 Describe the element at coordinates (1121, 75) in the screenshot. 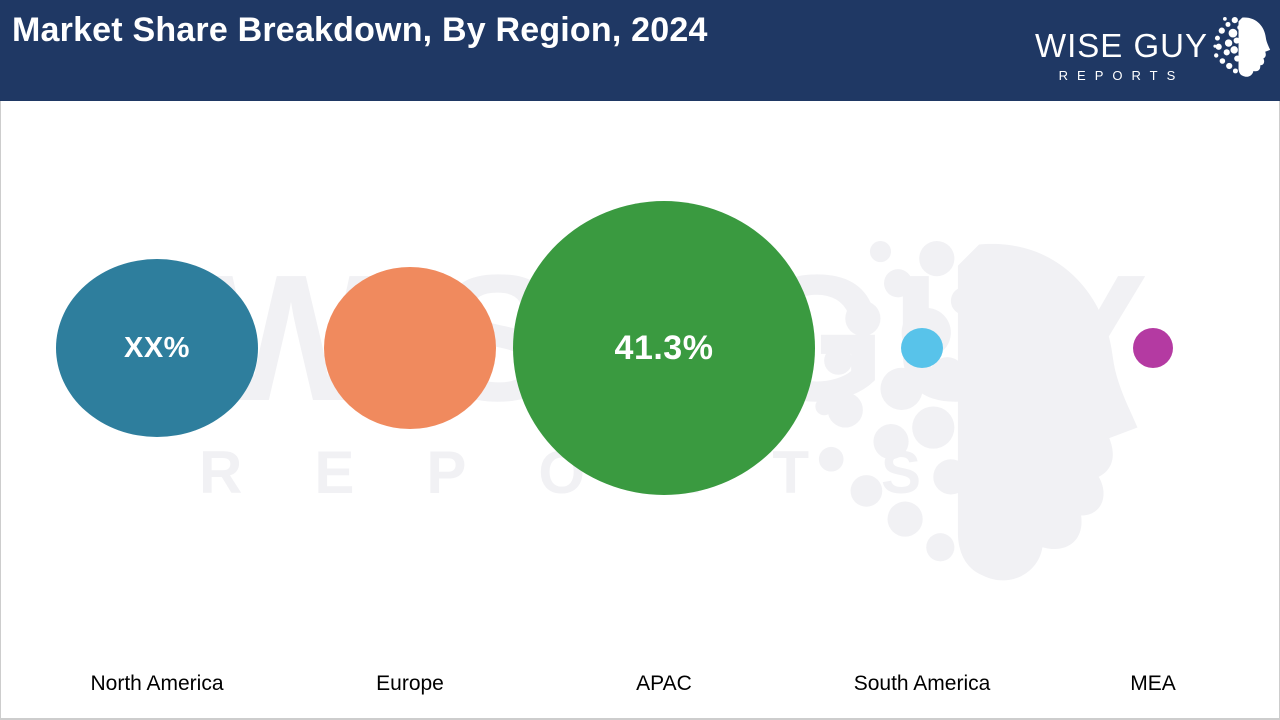

I see `logo-subtitle: REPORTS` at that location.